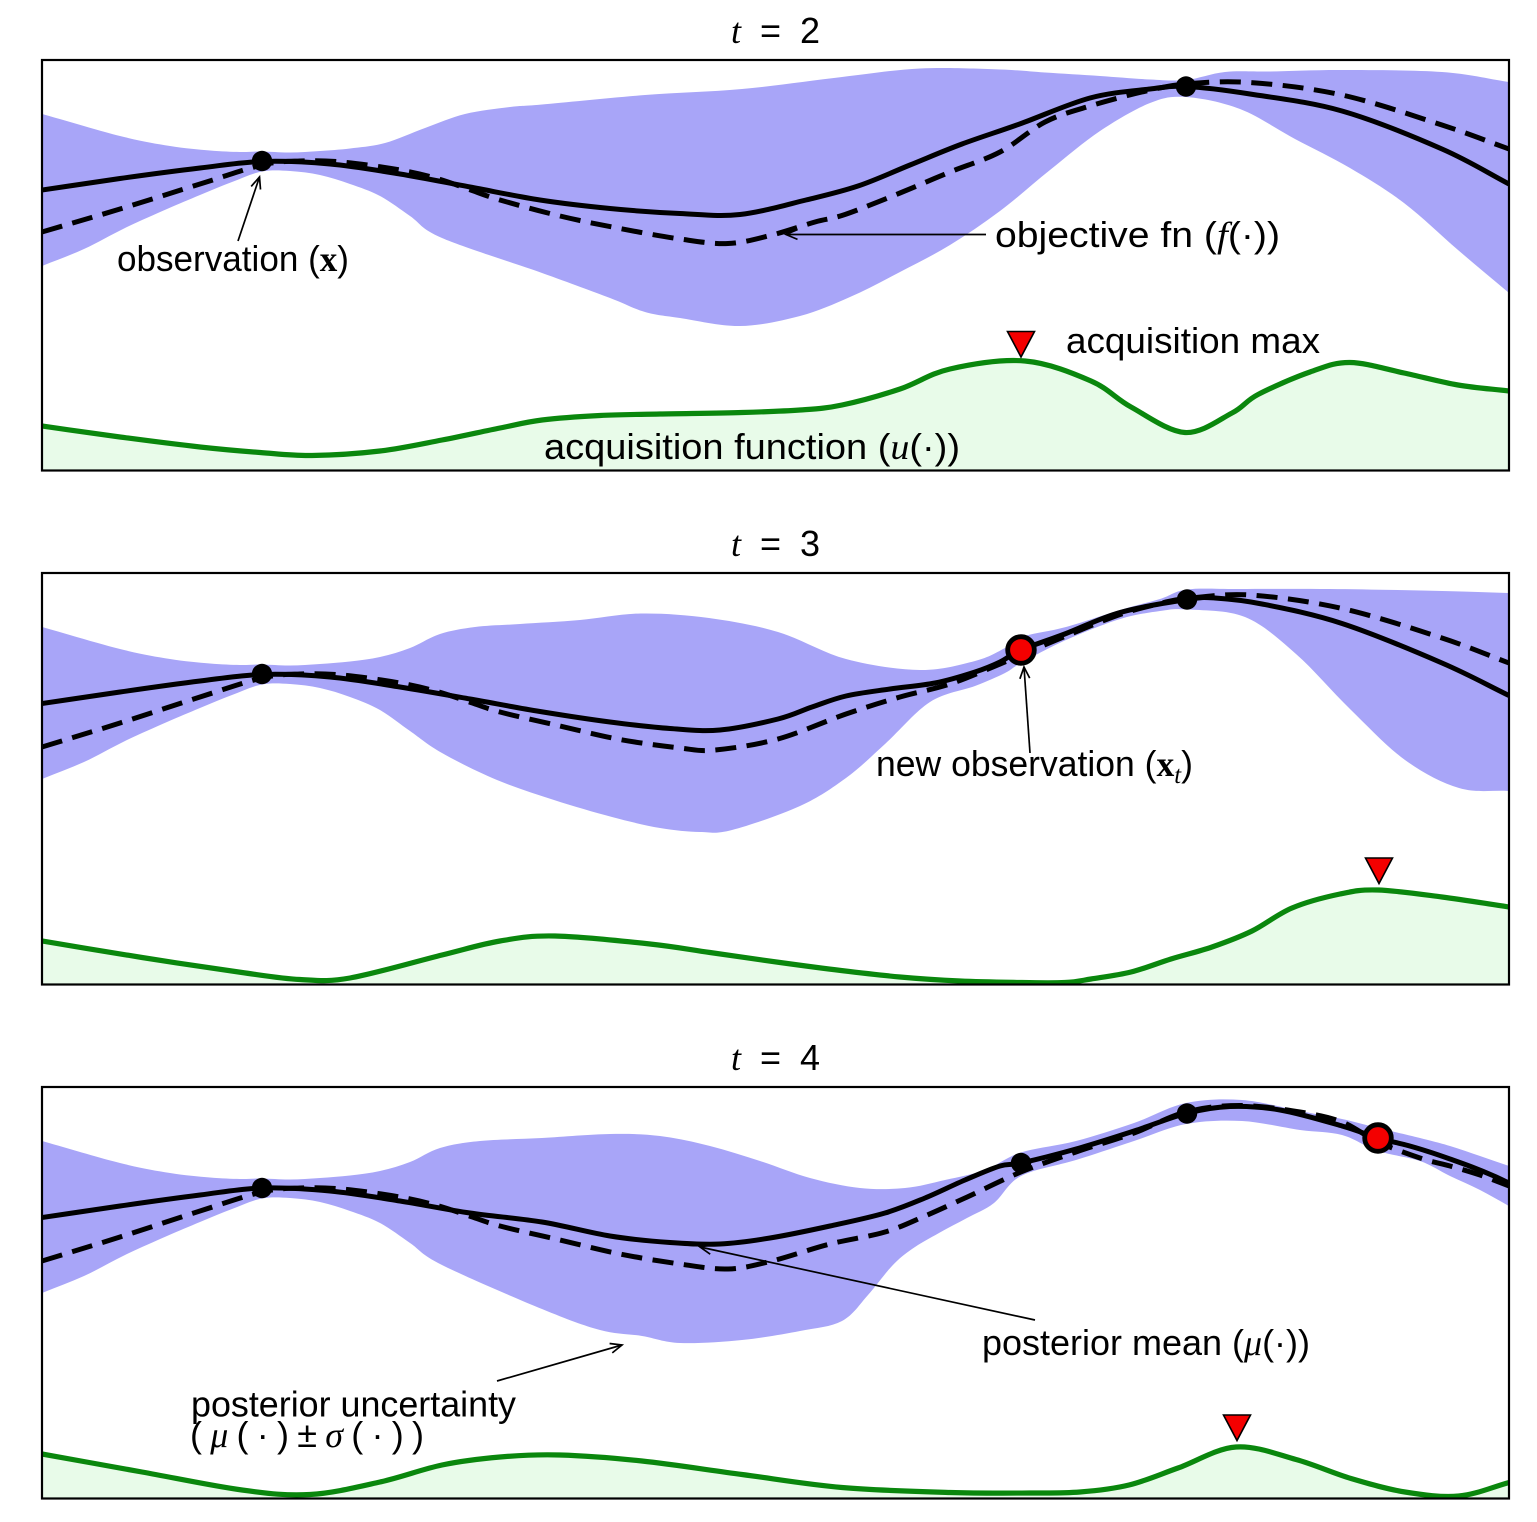  What do you see at coordinates (1193, 340) in the screenshot?
I see `svg-text: acquisition max` at bounding box center [1193, 340].